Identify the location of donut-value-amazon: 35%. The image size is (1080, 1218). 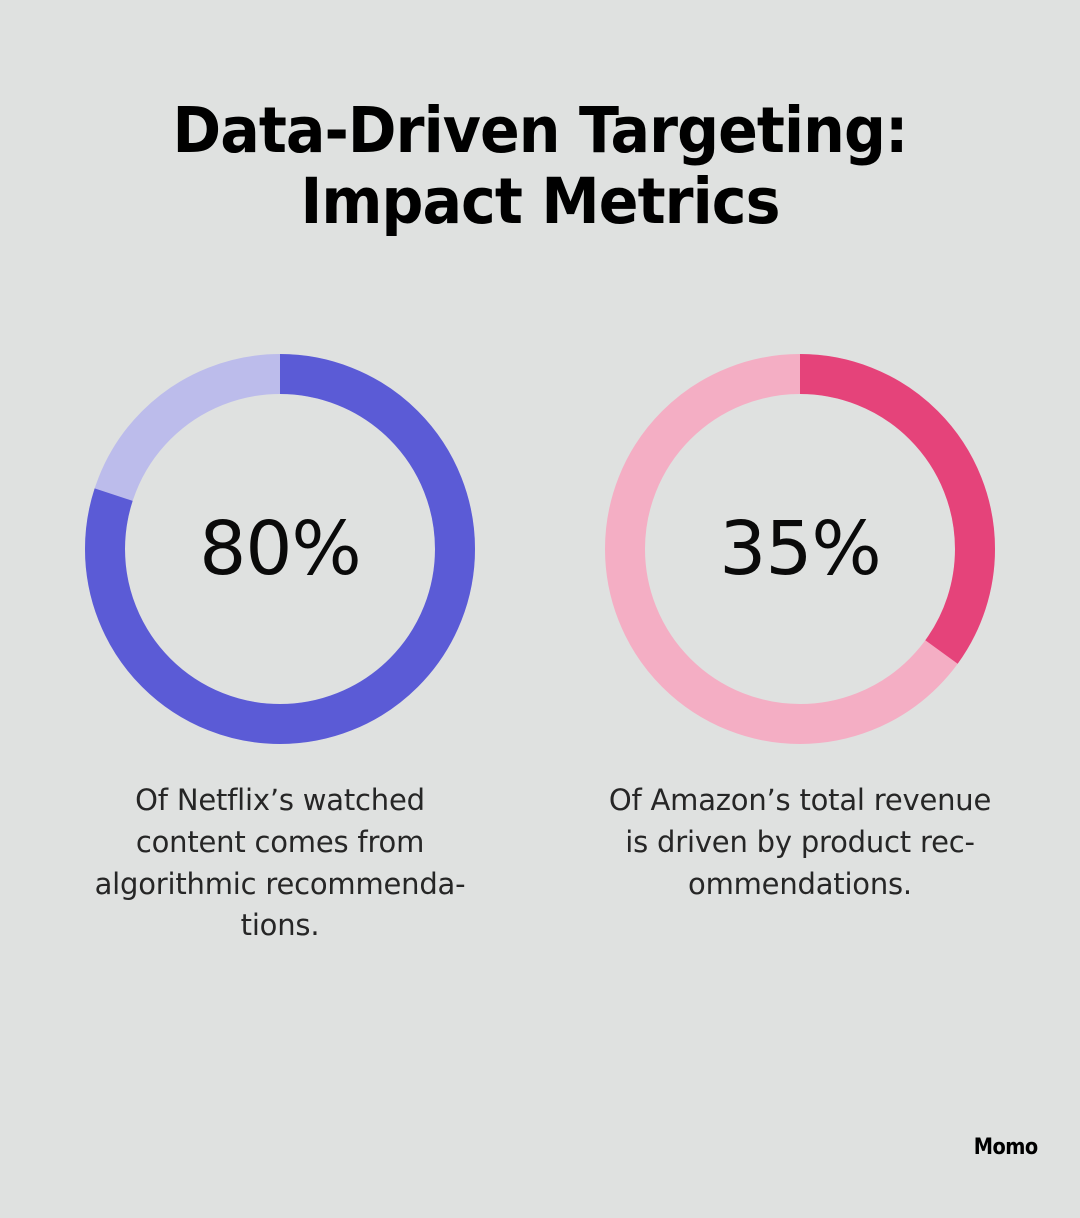
(800, 549).